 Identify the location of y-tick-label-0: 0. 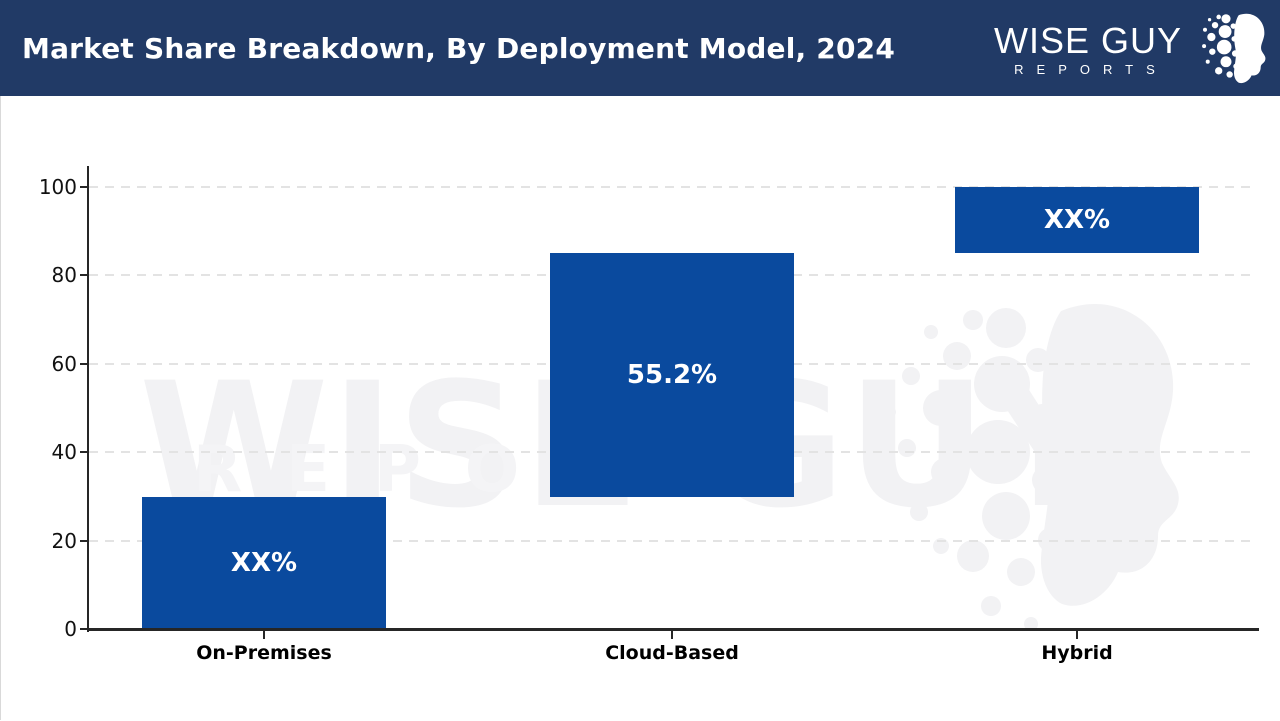
(70, 629).